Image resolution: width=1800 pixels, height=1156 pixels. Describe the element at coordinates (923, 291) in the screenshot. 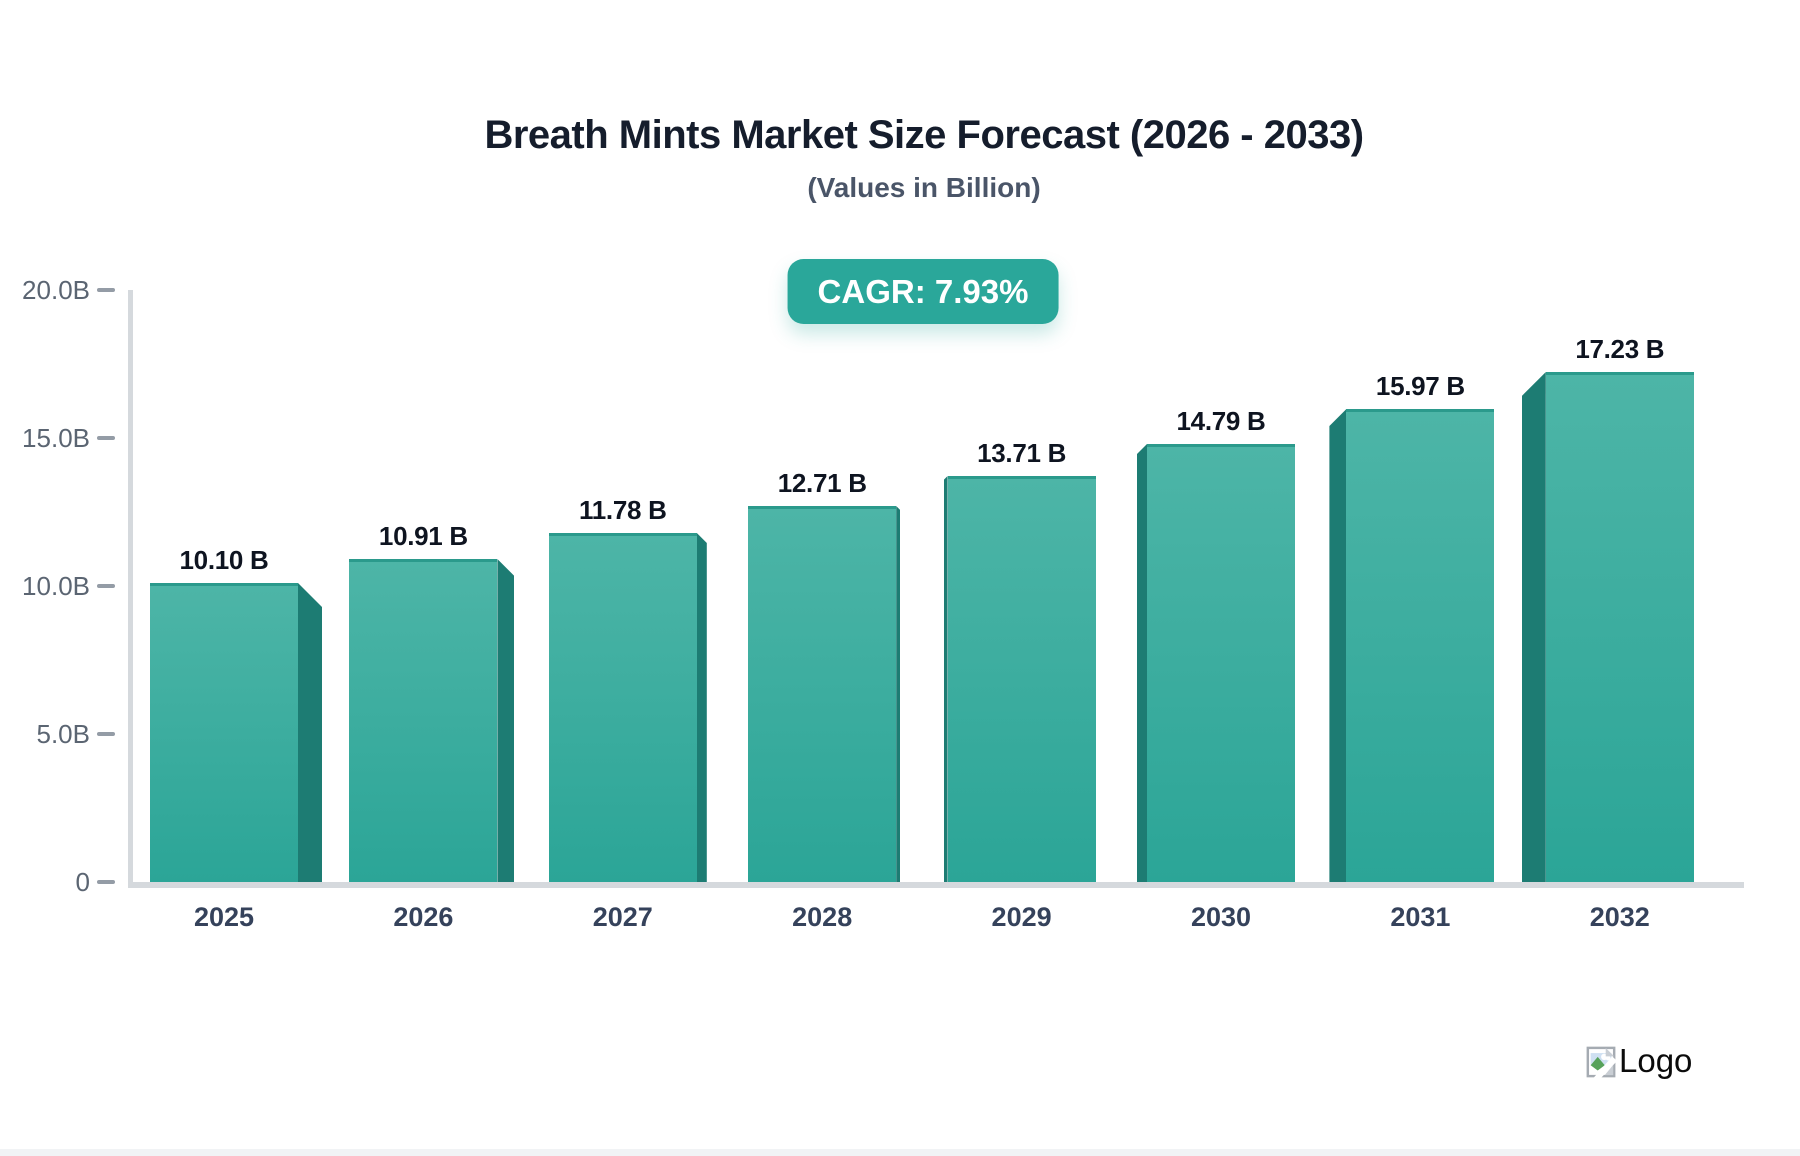

I see `cagr-badge: CAGR: 7.93%` at that location.